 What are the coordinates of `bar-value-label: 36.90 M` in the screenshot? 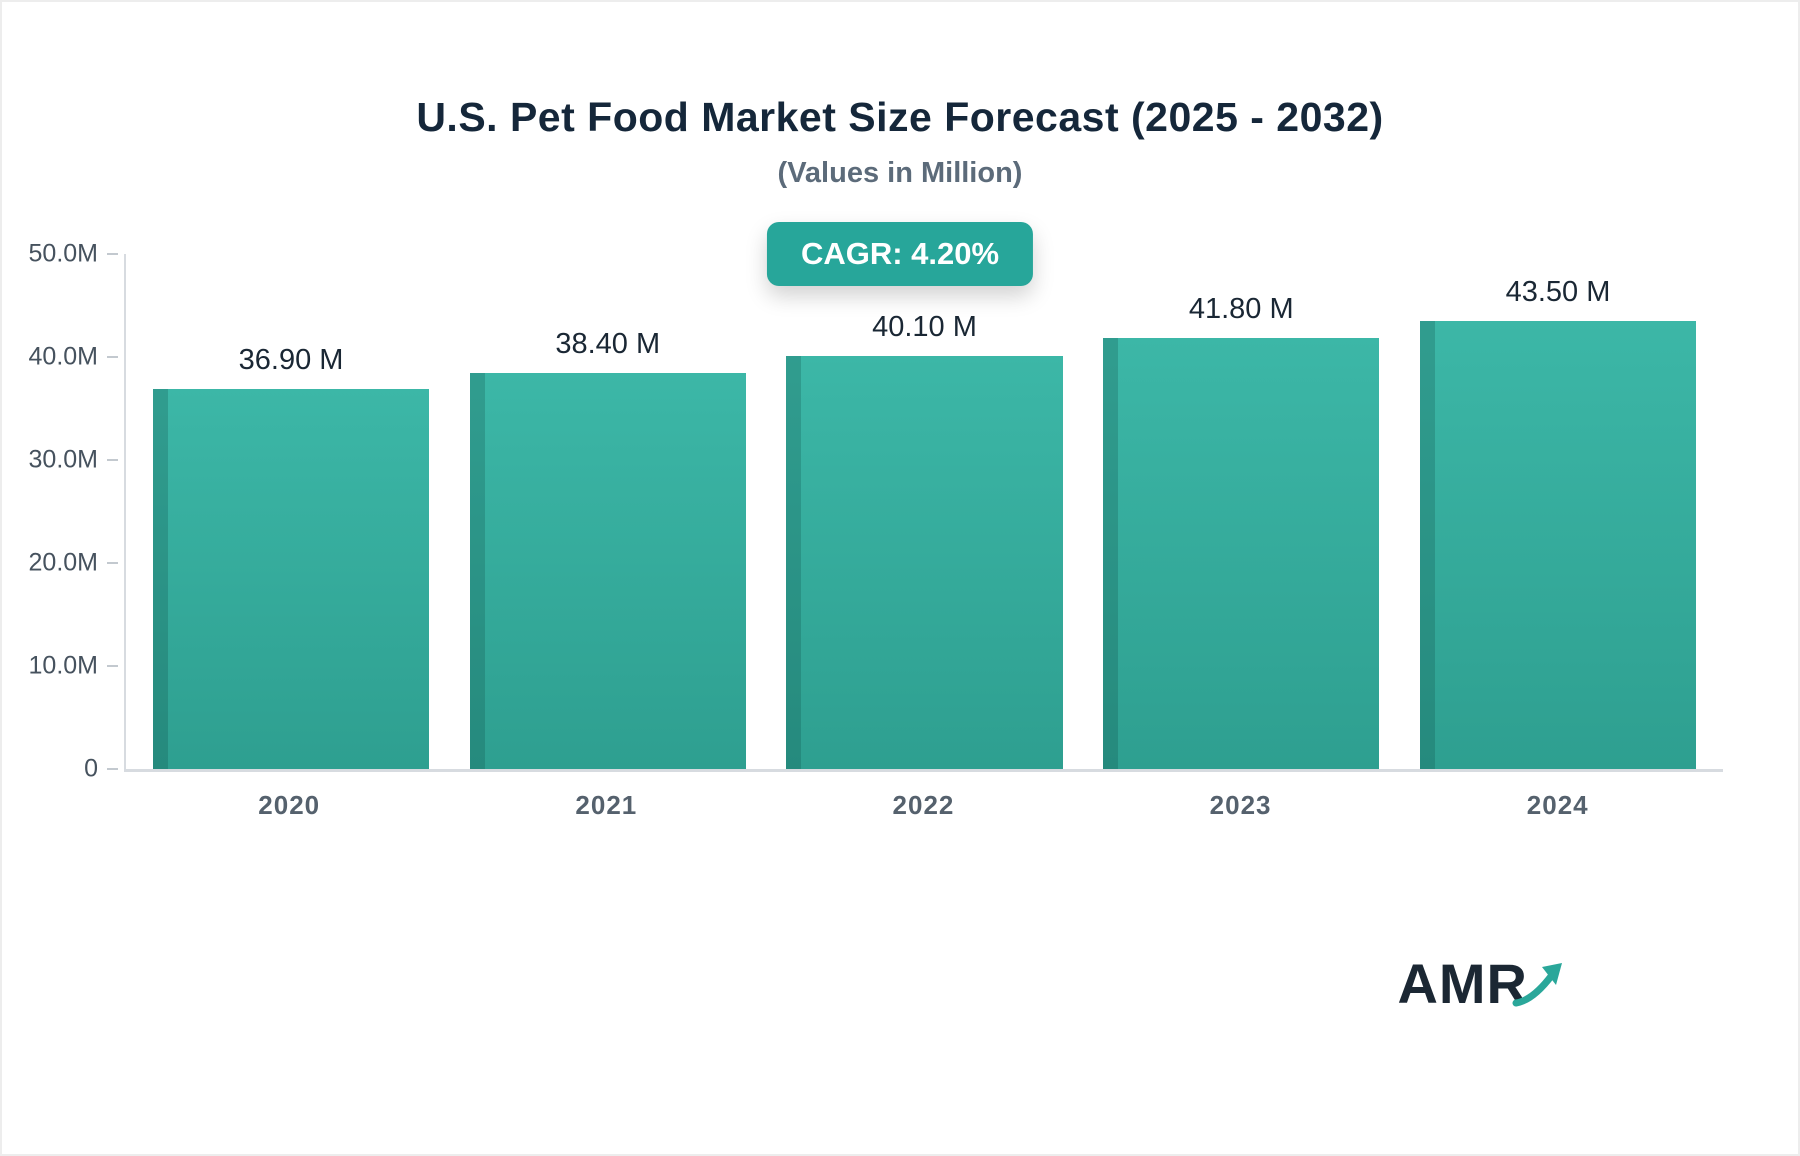 It's located at (291, 359).